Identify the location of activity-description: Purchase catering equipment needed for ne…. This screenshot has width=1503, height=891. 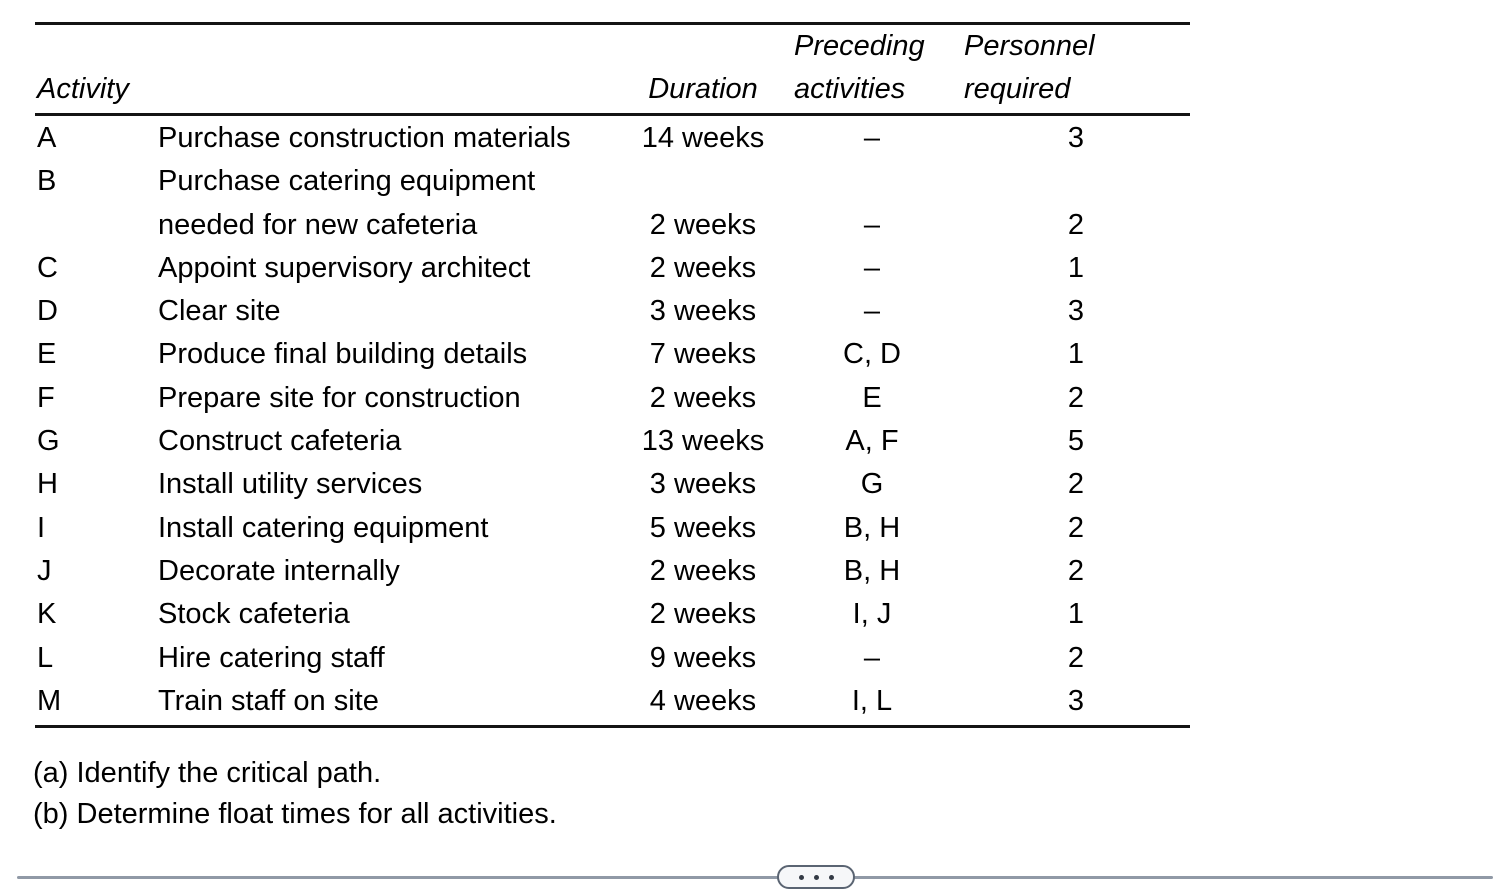
(385, 203).